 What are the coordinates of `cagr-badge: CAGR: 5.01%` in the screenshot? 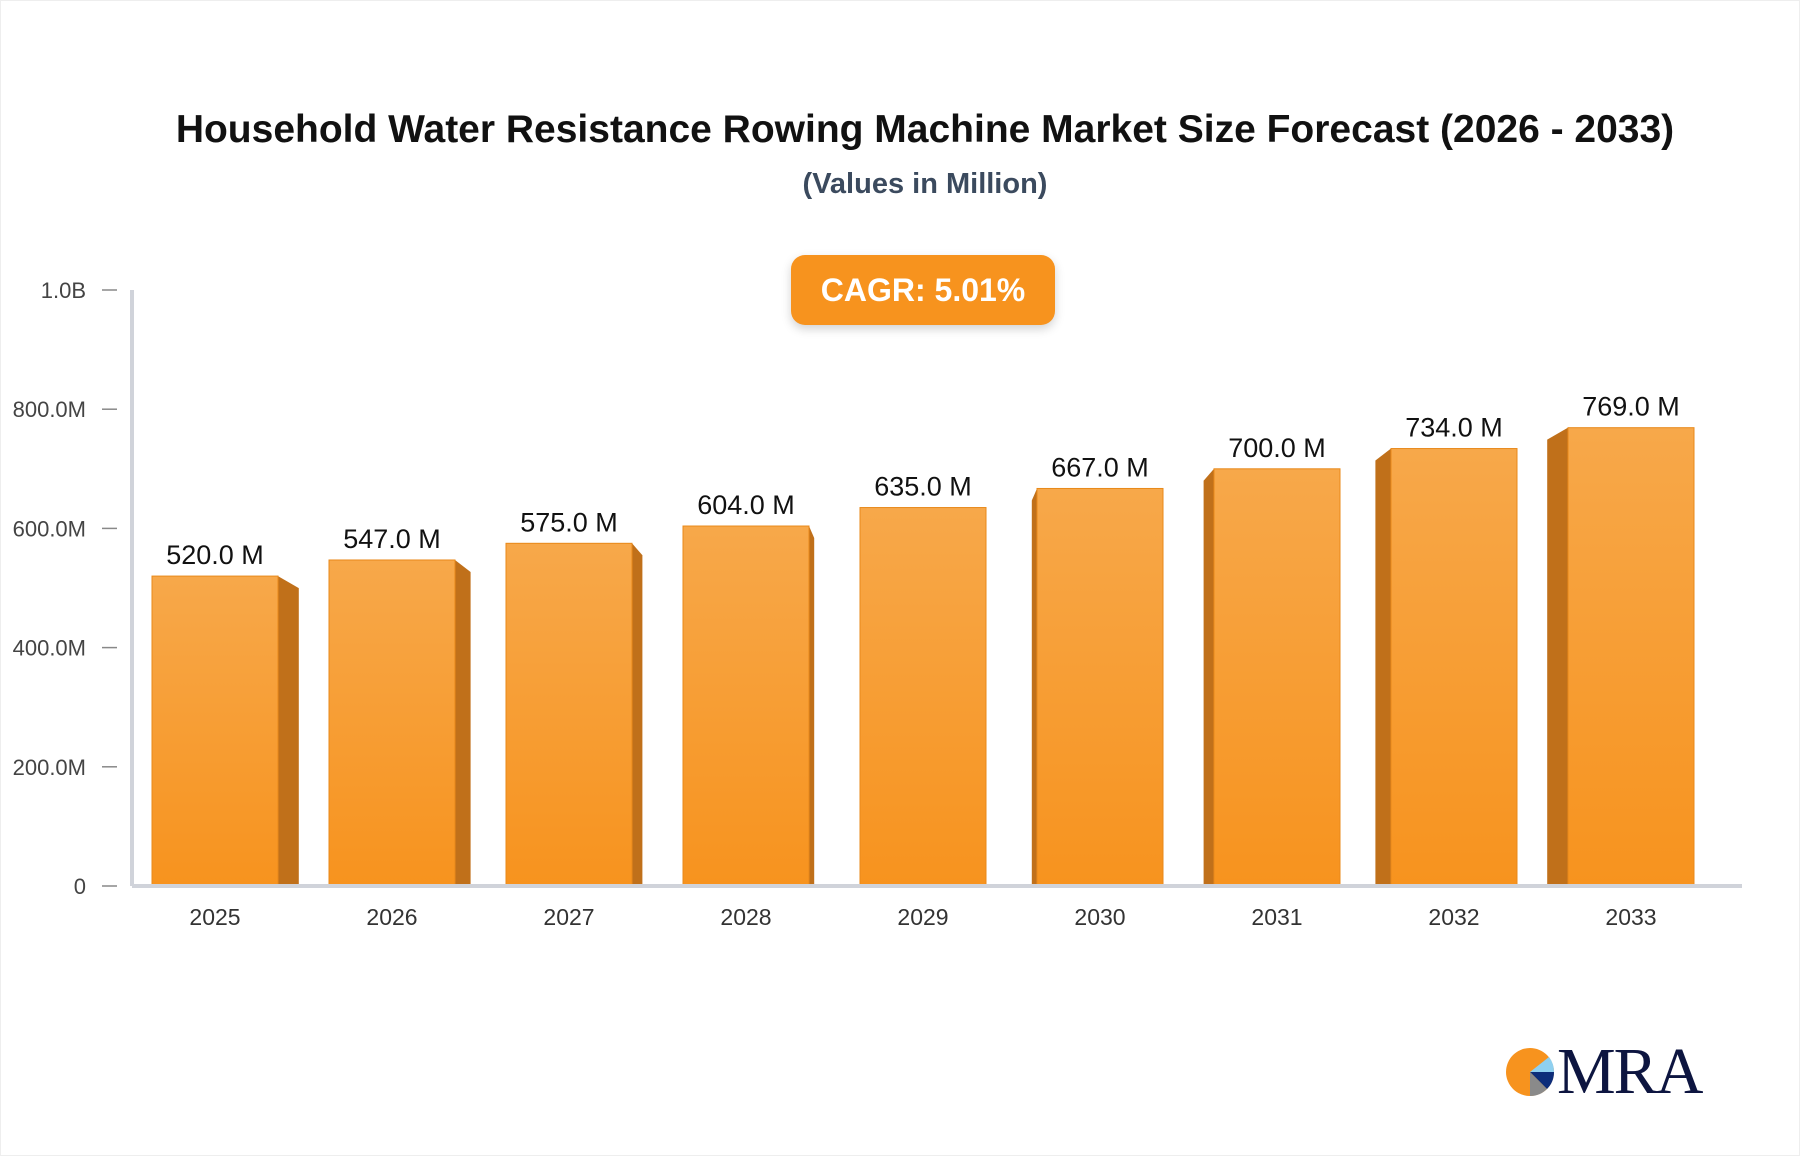 It's located at (923, 290).